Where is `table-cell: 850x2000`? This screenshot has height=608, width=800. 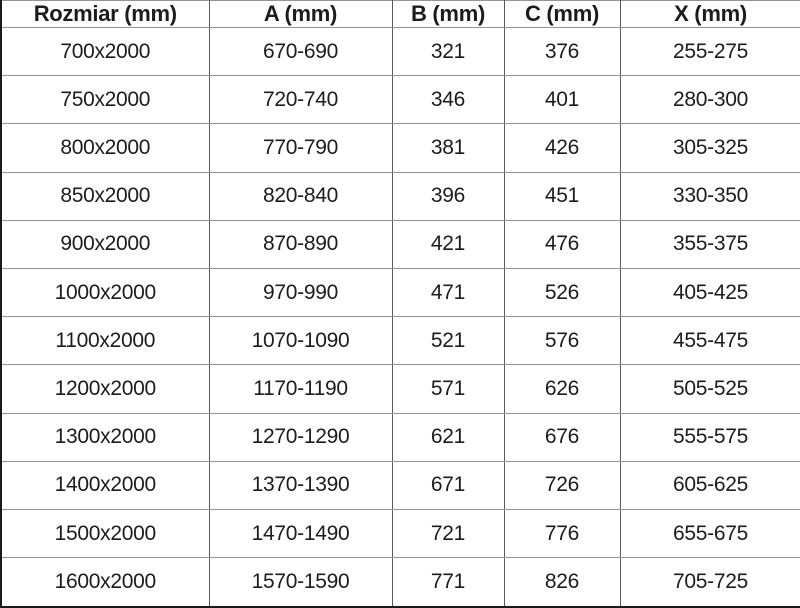 table-cell: 850x2000 is located at coordinates (105, 196).